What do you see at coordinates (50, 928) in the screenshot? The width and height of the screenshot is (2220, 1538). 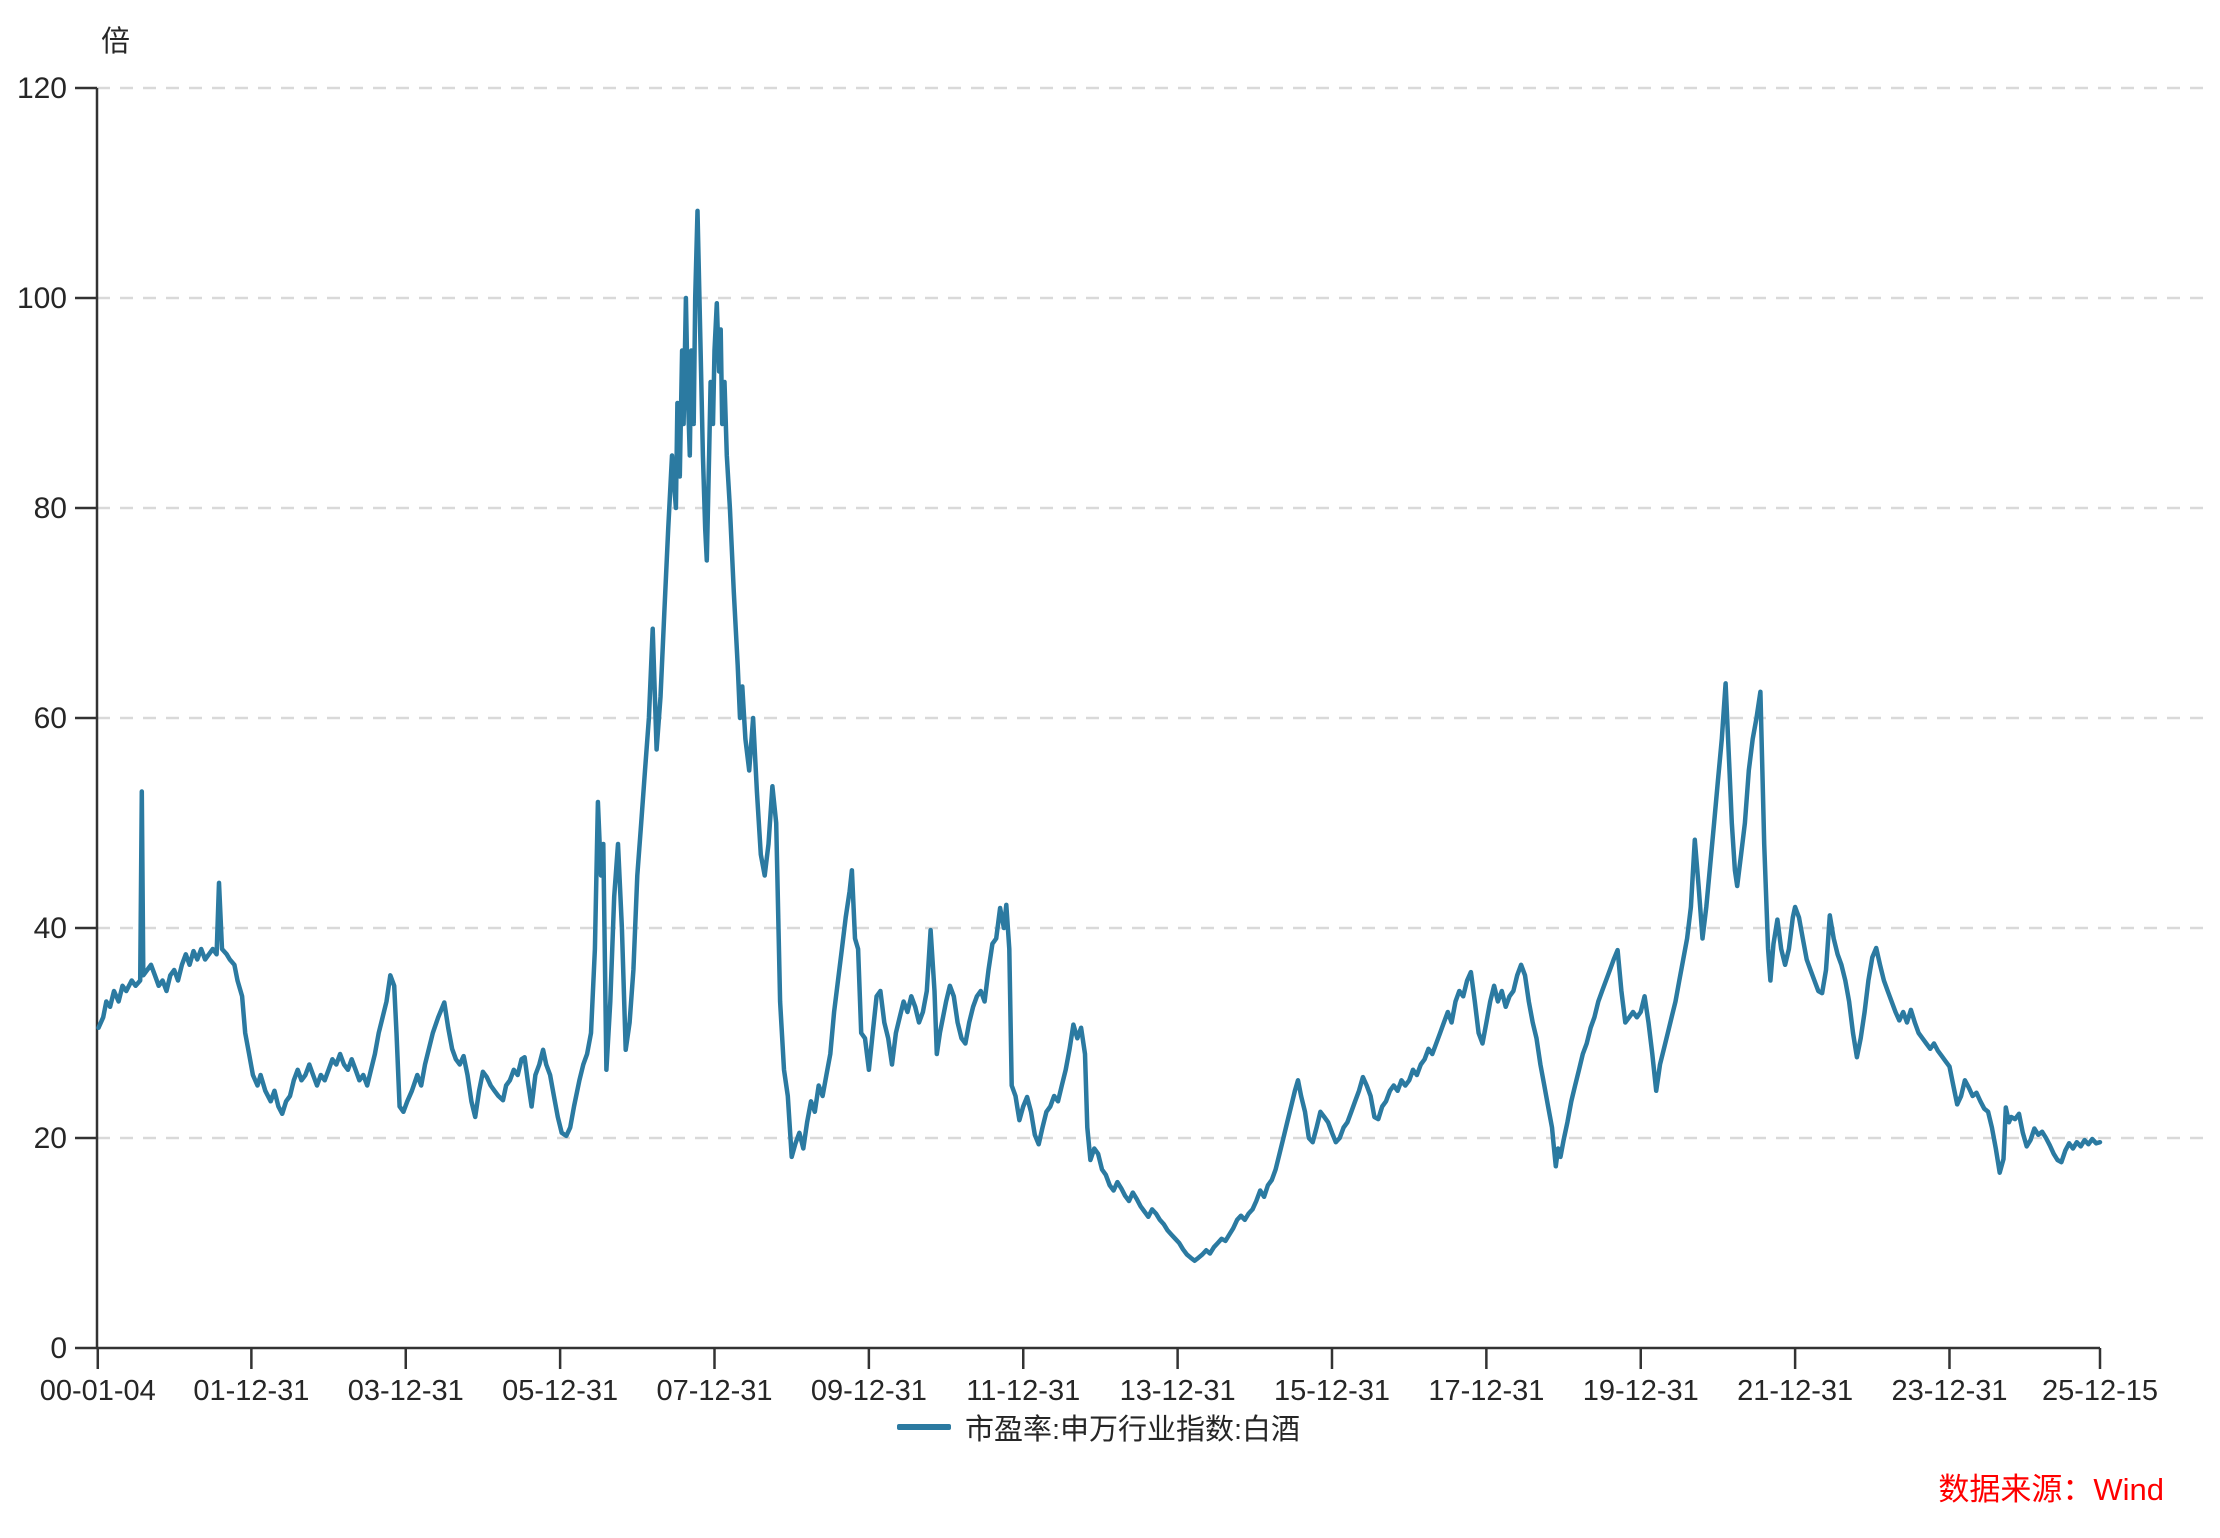 I see `svg-text: 40` at bounding box center [50, 928].